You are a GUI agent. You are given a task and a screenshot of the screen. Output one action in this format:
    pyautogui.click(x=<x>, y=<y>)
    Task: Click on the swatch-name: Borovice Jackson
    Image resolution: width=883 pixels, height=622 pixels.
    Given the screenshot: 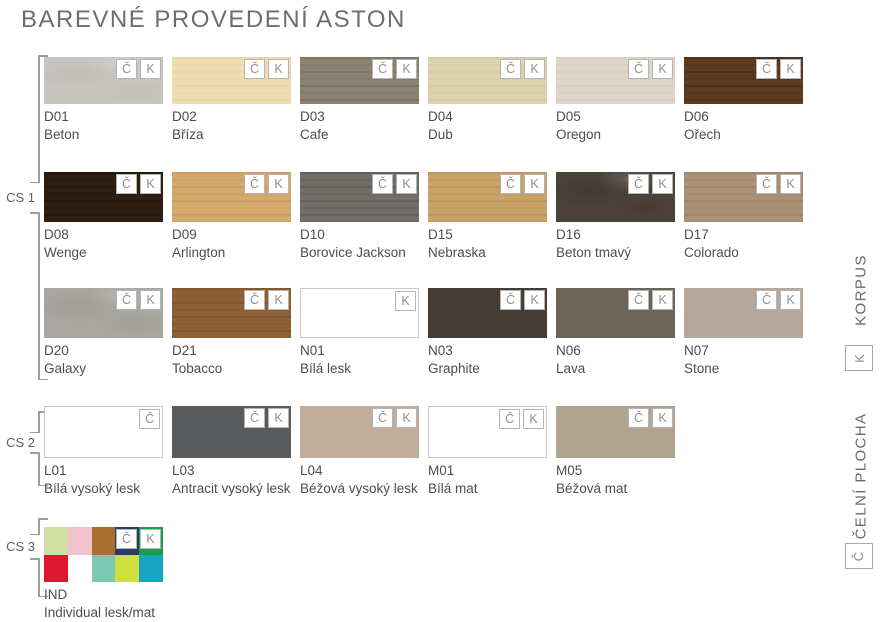 What is the action you would take?
    pyautogui.click(x=353, y=252)
    